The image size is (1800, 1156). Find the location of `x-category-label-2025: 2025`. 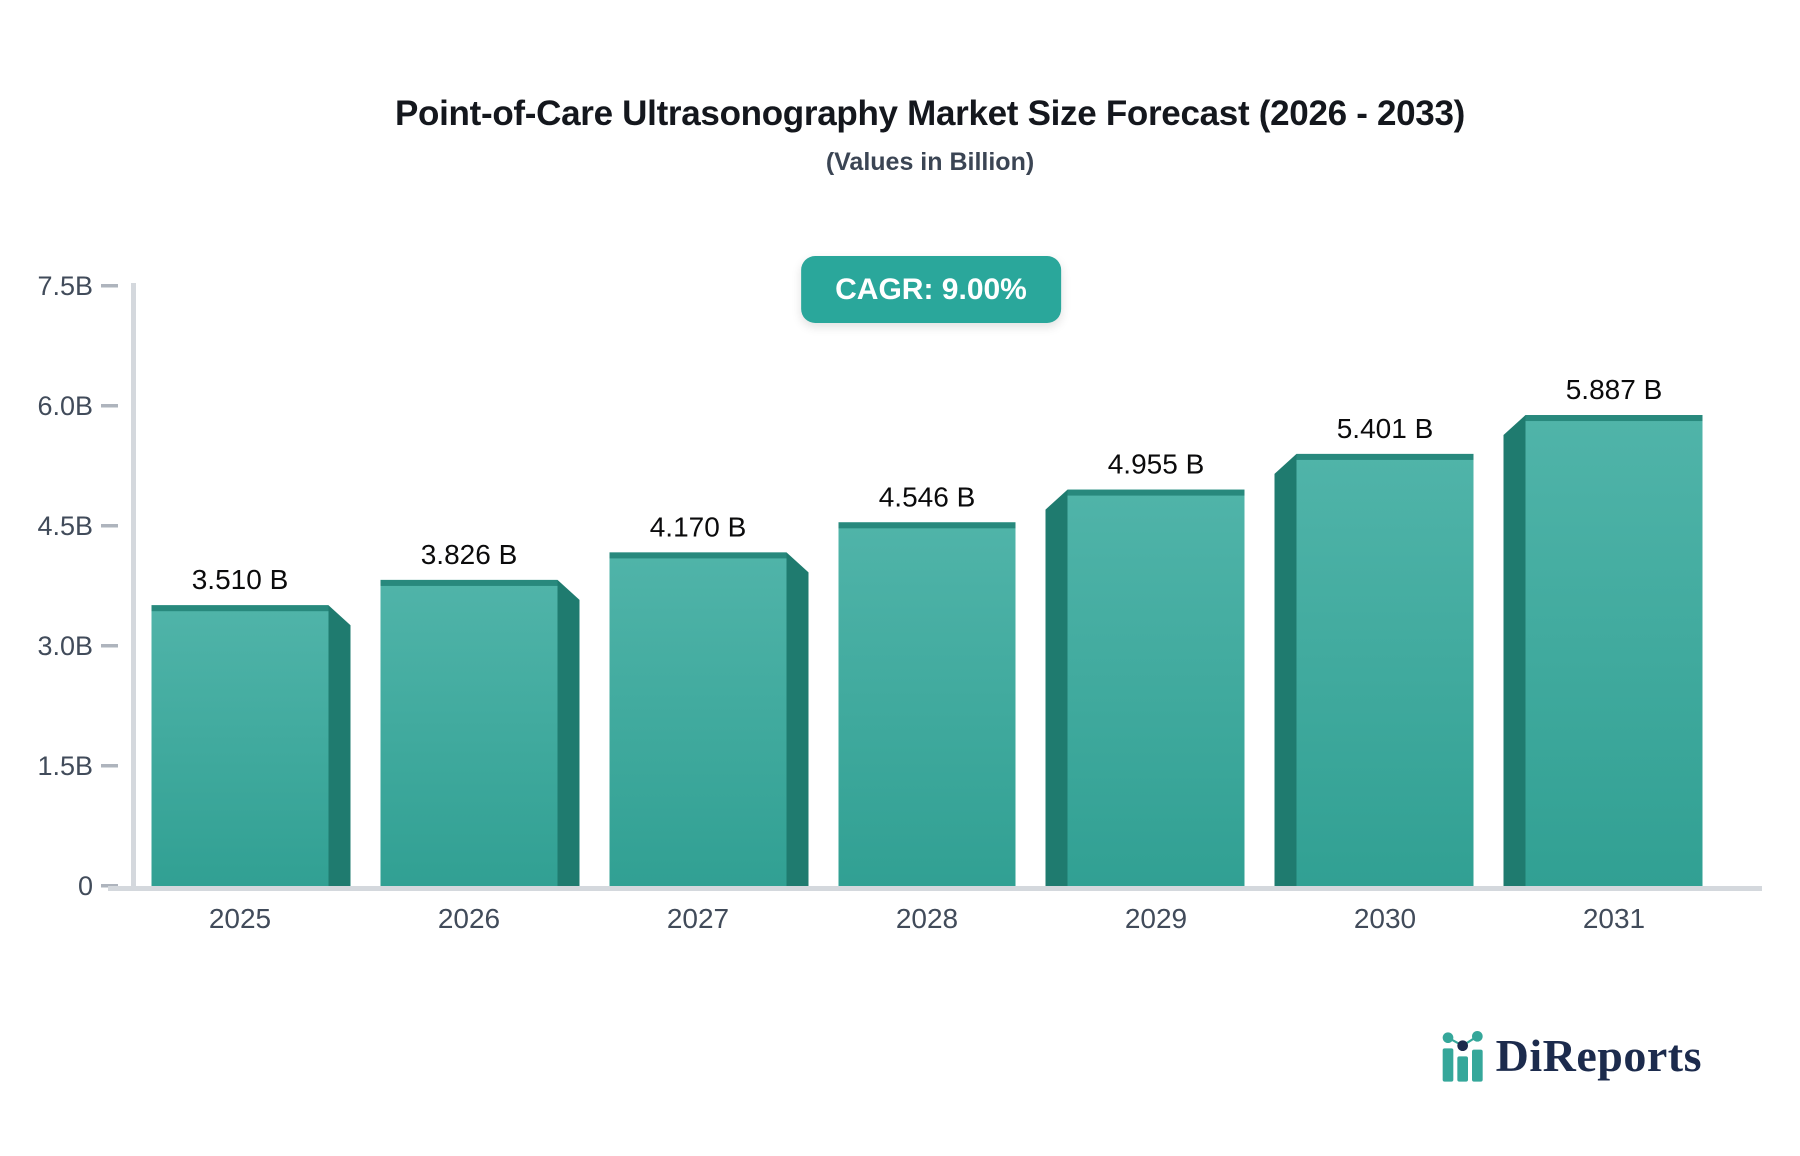

x-category-label-2025: 2025 is located at coordinates (240, 918).